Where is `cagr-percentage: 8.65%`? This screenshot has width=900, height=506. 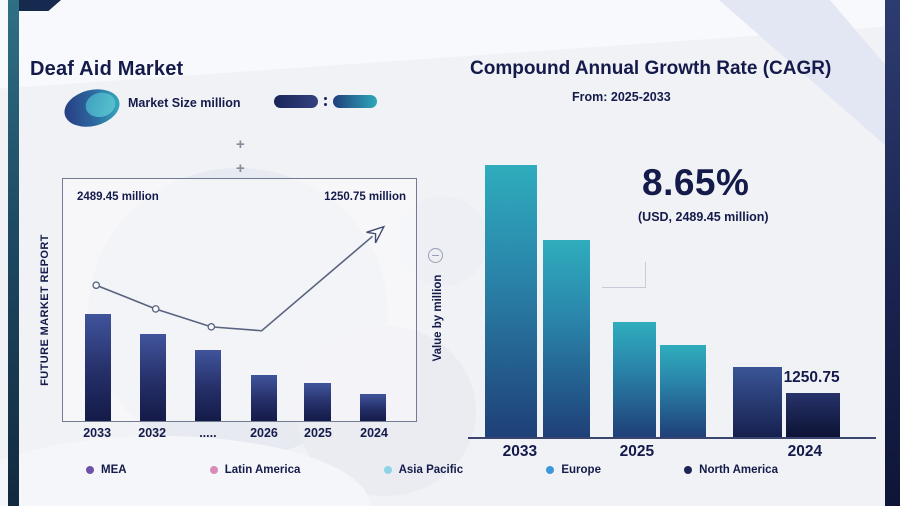
cagr-percentage: 8.65% is located at coordinates (696, 182).